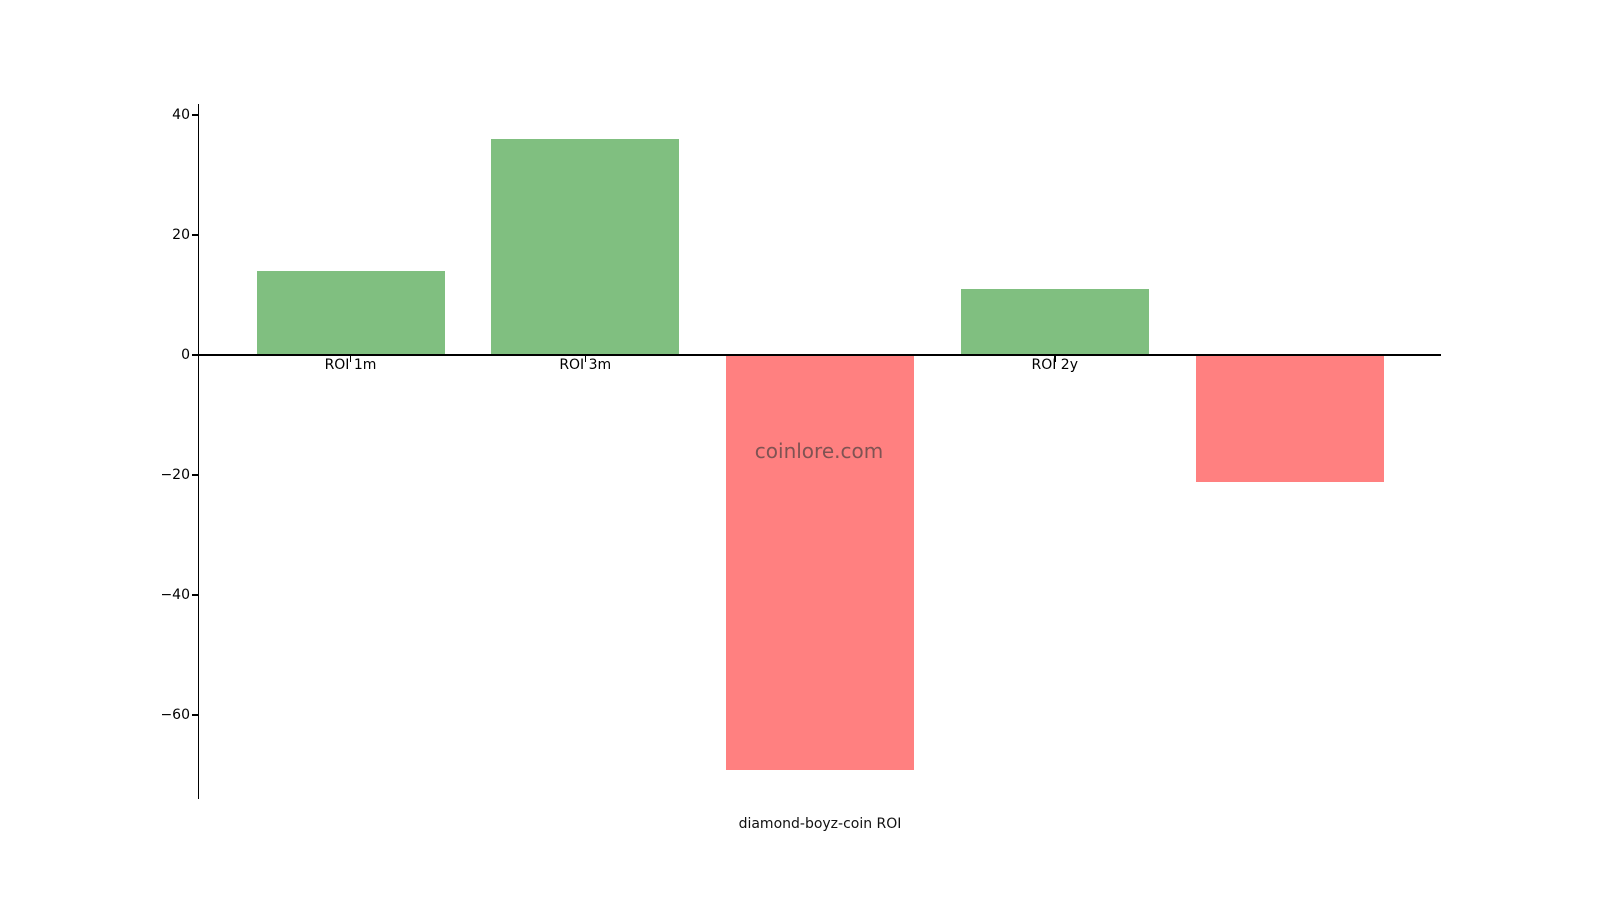 Image resolution: width=1600 pixels, height=900 pixels. What do you see at coordinates (820, 355) in the screenshot?
I see `x-axis-zero-line` at bounding box center [820, 355].